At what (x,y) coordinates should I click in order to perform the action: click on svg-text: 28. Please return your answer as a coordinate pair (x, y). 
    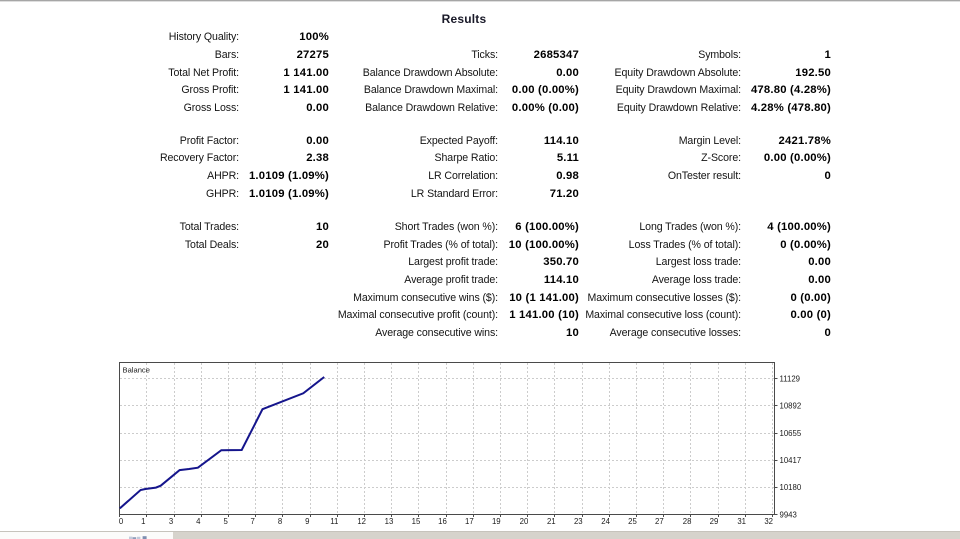
    Looking at the image, I should click on (687, 521).